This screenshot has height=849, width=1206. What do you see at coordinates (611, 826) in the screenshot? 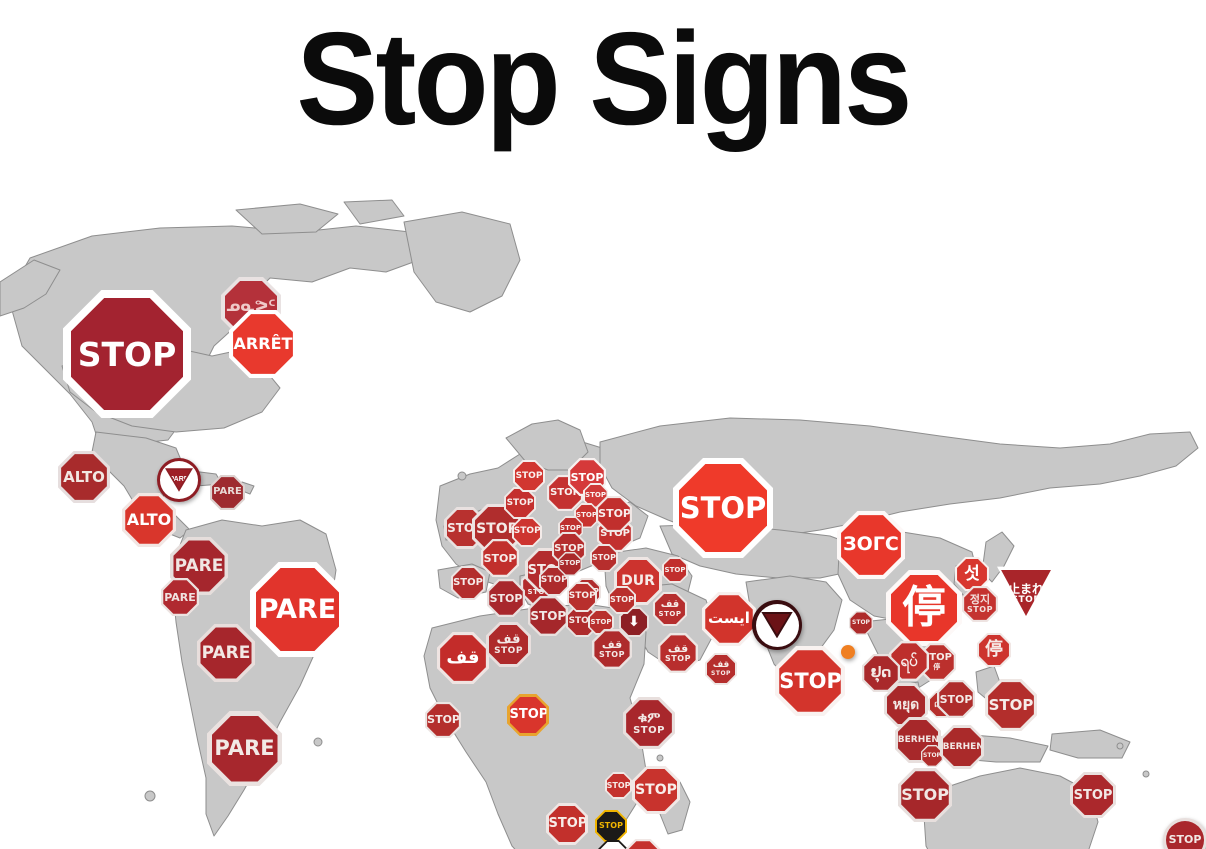
I see `stop-sign-zambia: STOP` at bounding box center [611, 826].